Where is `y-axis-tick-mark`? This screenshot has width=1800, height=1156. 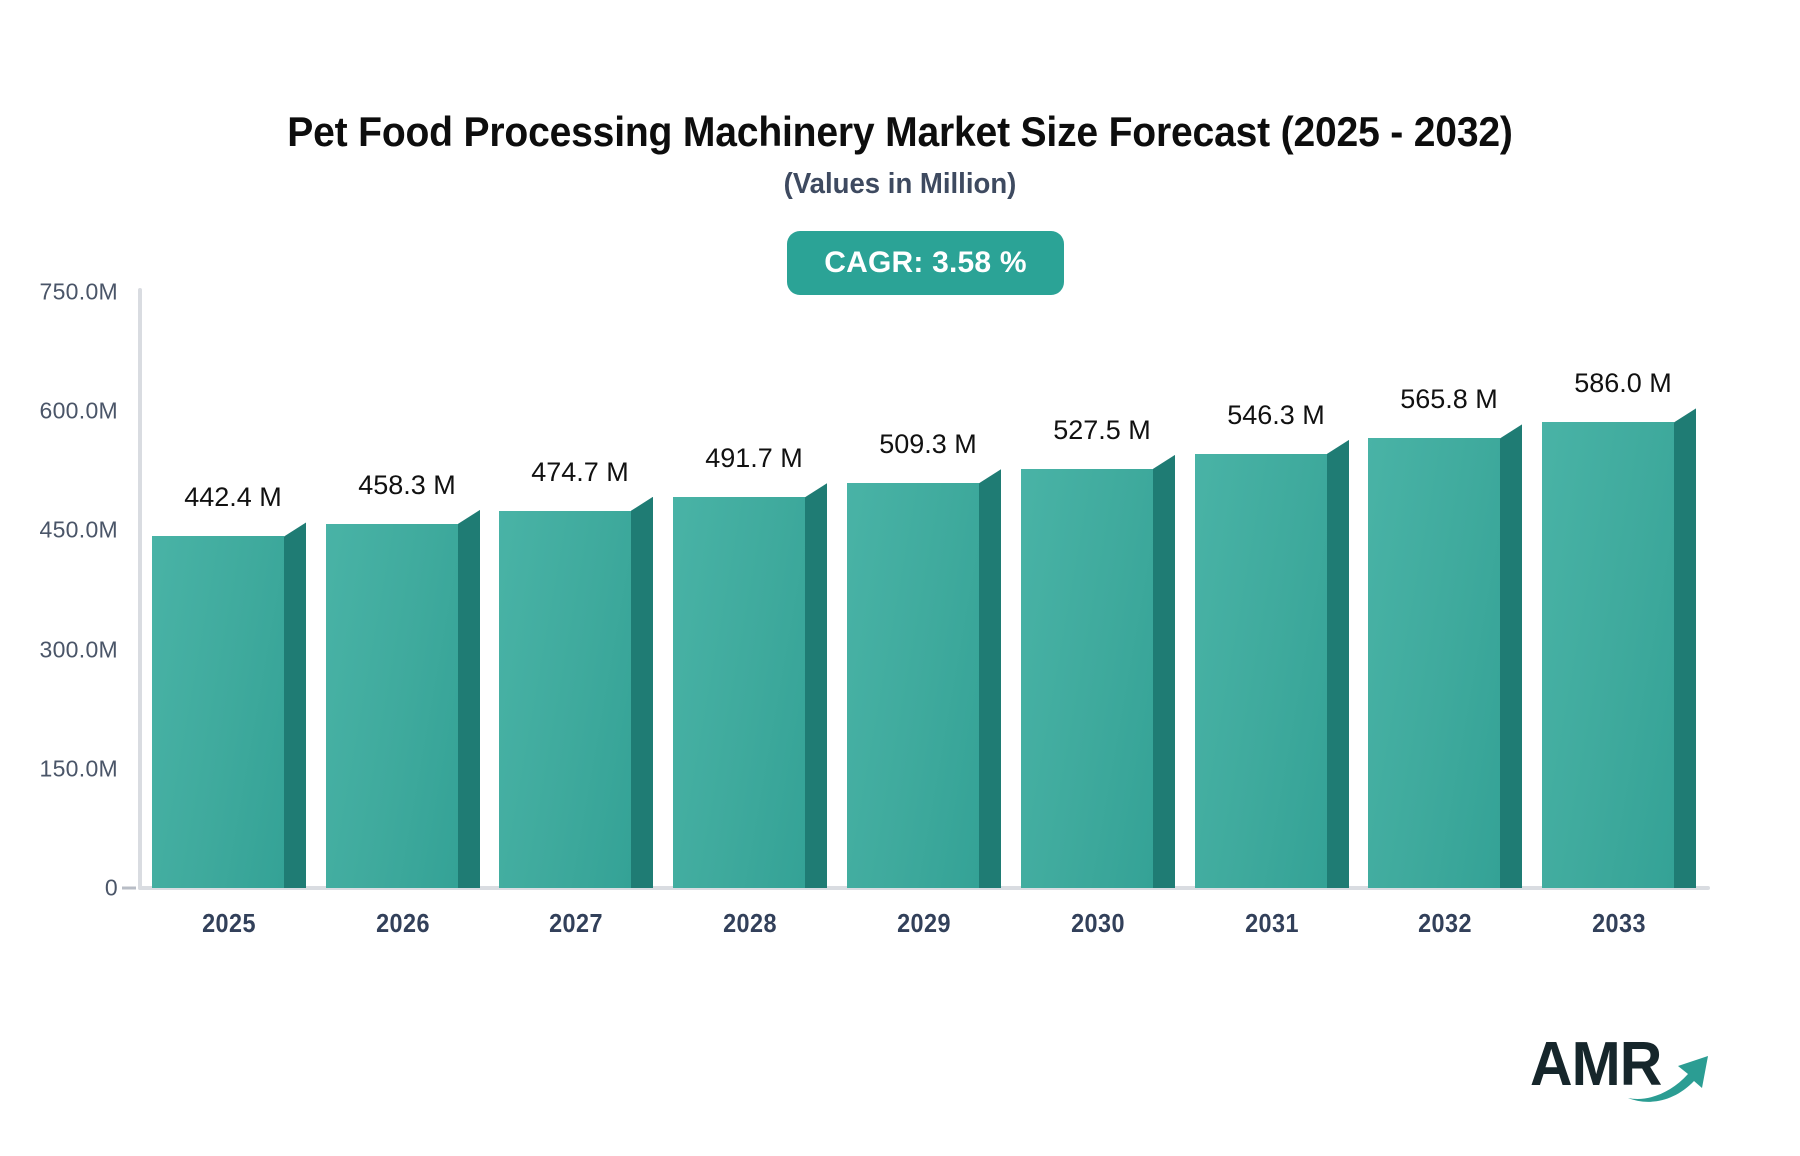 y-axis-tick-mark is located at coordinates (129, 888).